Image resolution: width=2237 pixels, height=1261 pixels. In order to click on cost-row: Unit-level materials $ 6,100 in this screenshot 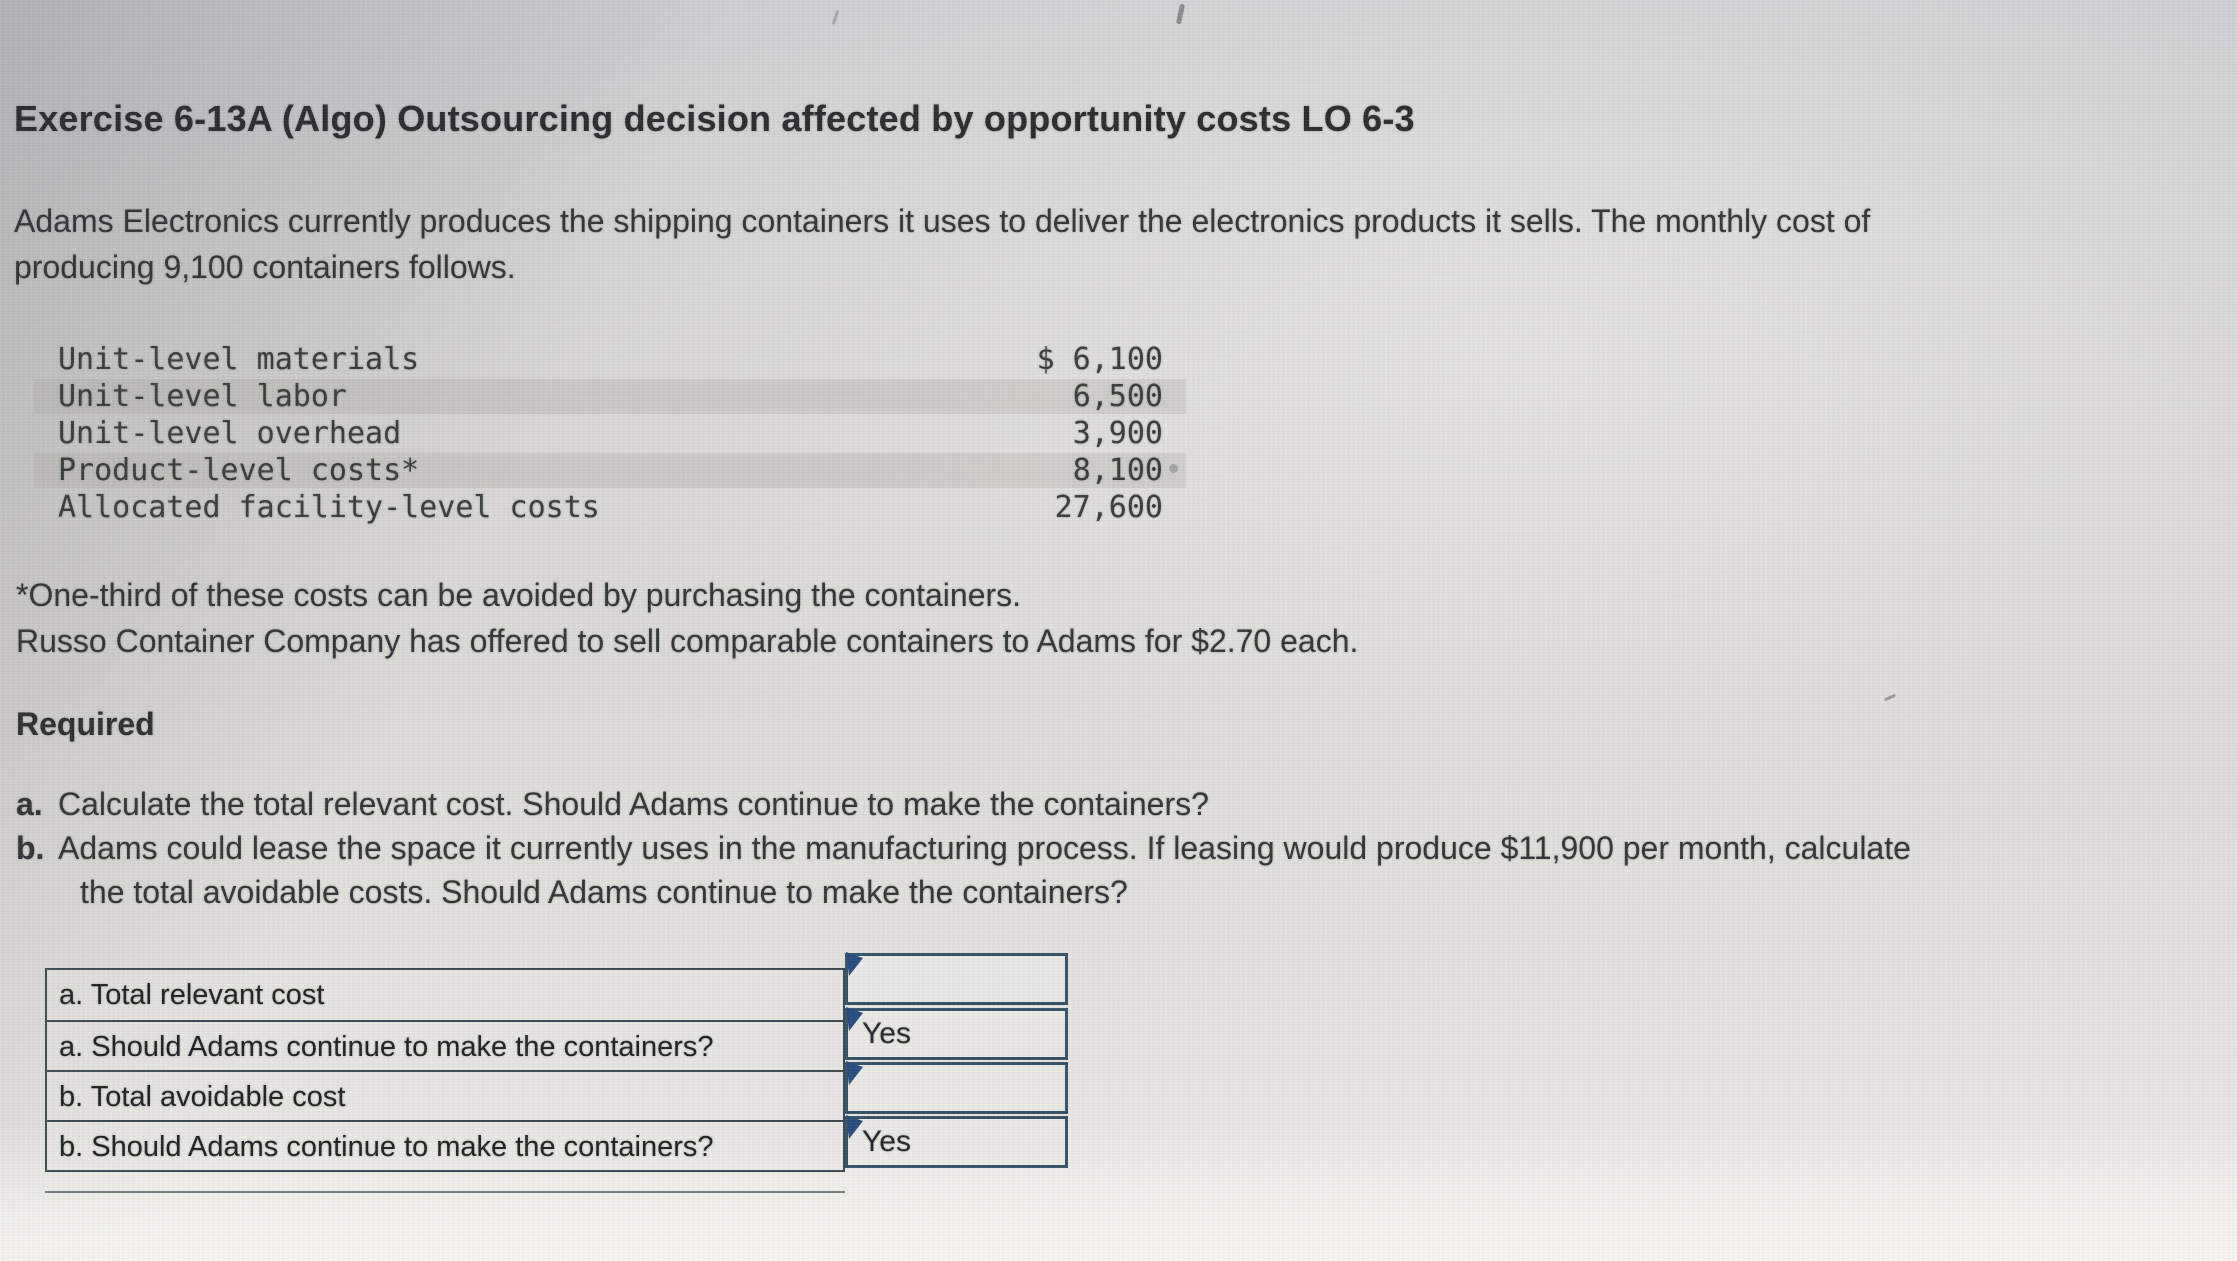, I will do `click(610, 359)`.